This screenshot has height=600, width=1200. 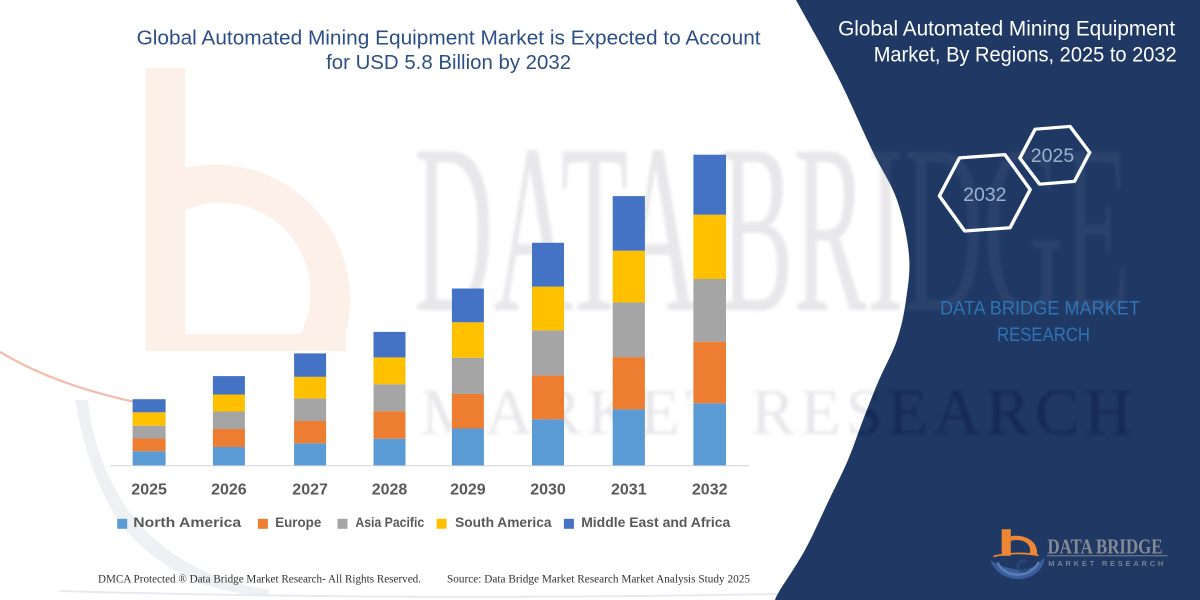 I want to click on svg-text: 2029, so click(x=468, y=490).